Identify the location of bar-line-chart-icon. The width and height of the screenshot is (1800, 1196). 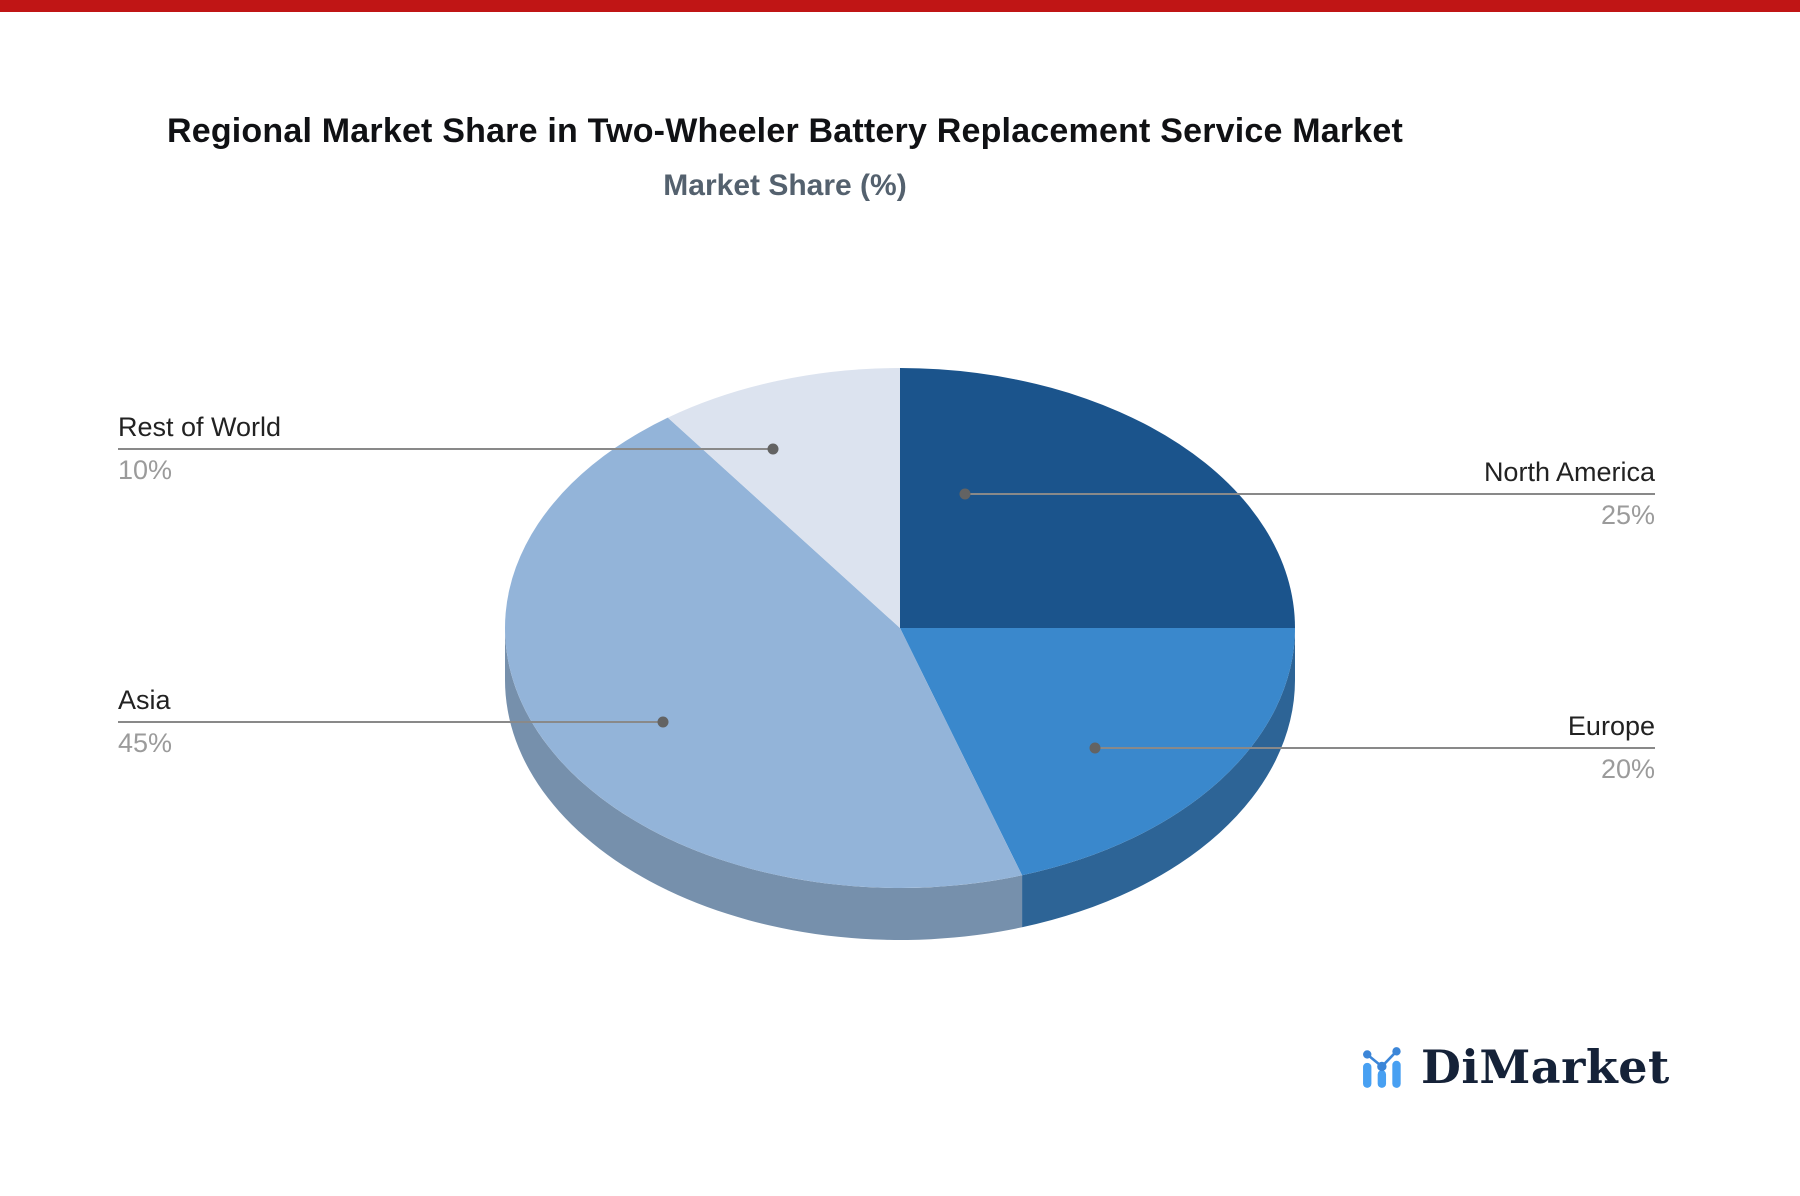
(1382, 1067).